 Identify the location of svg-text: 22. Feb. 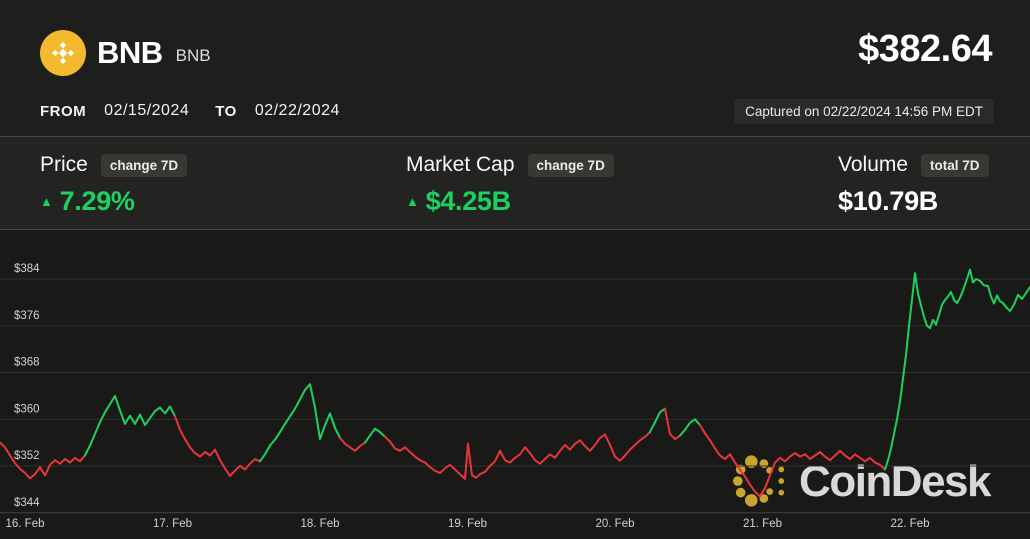
(910, 524).